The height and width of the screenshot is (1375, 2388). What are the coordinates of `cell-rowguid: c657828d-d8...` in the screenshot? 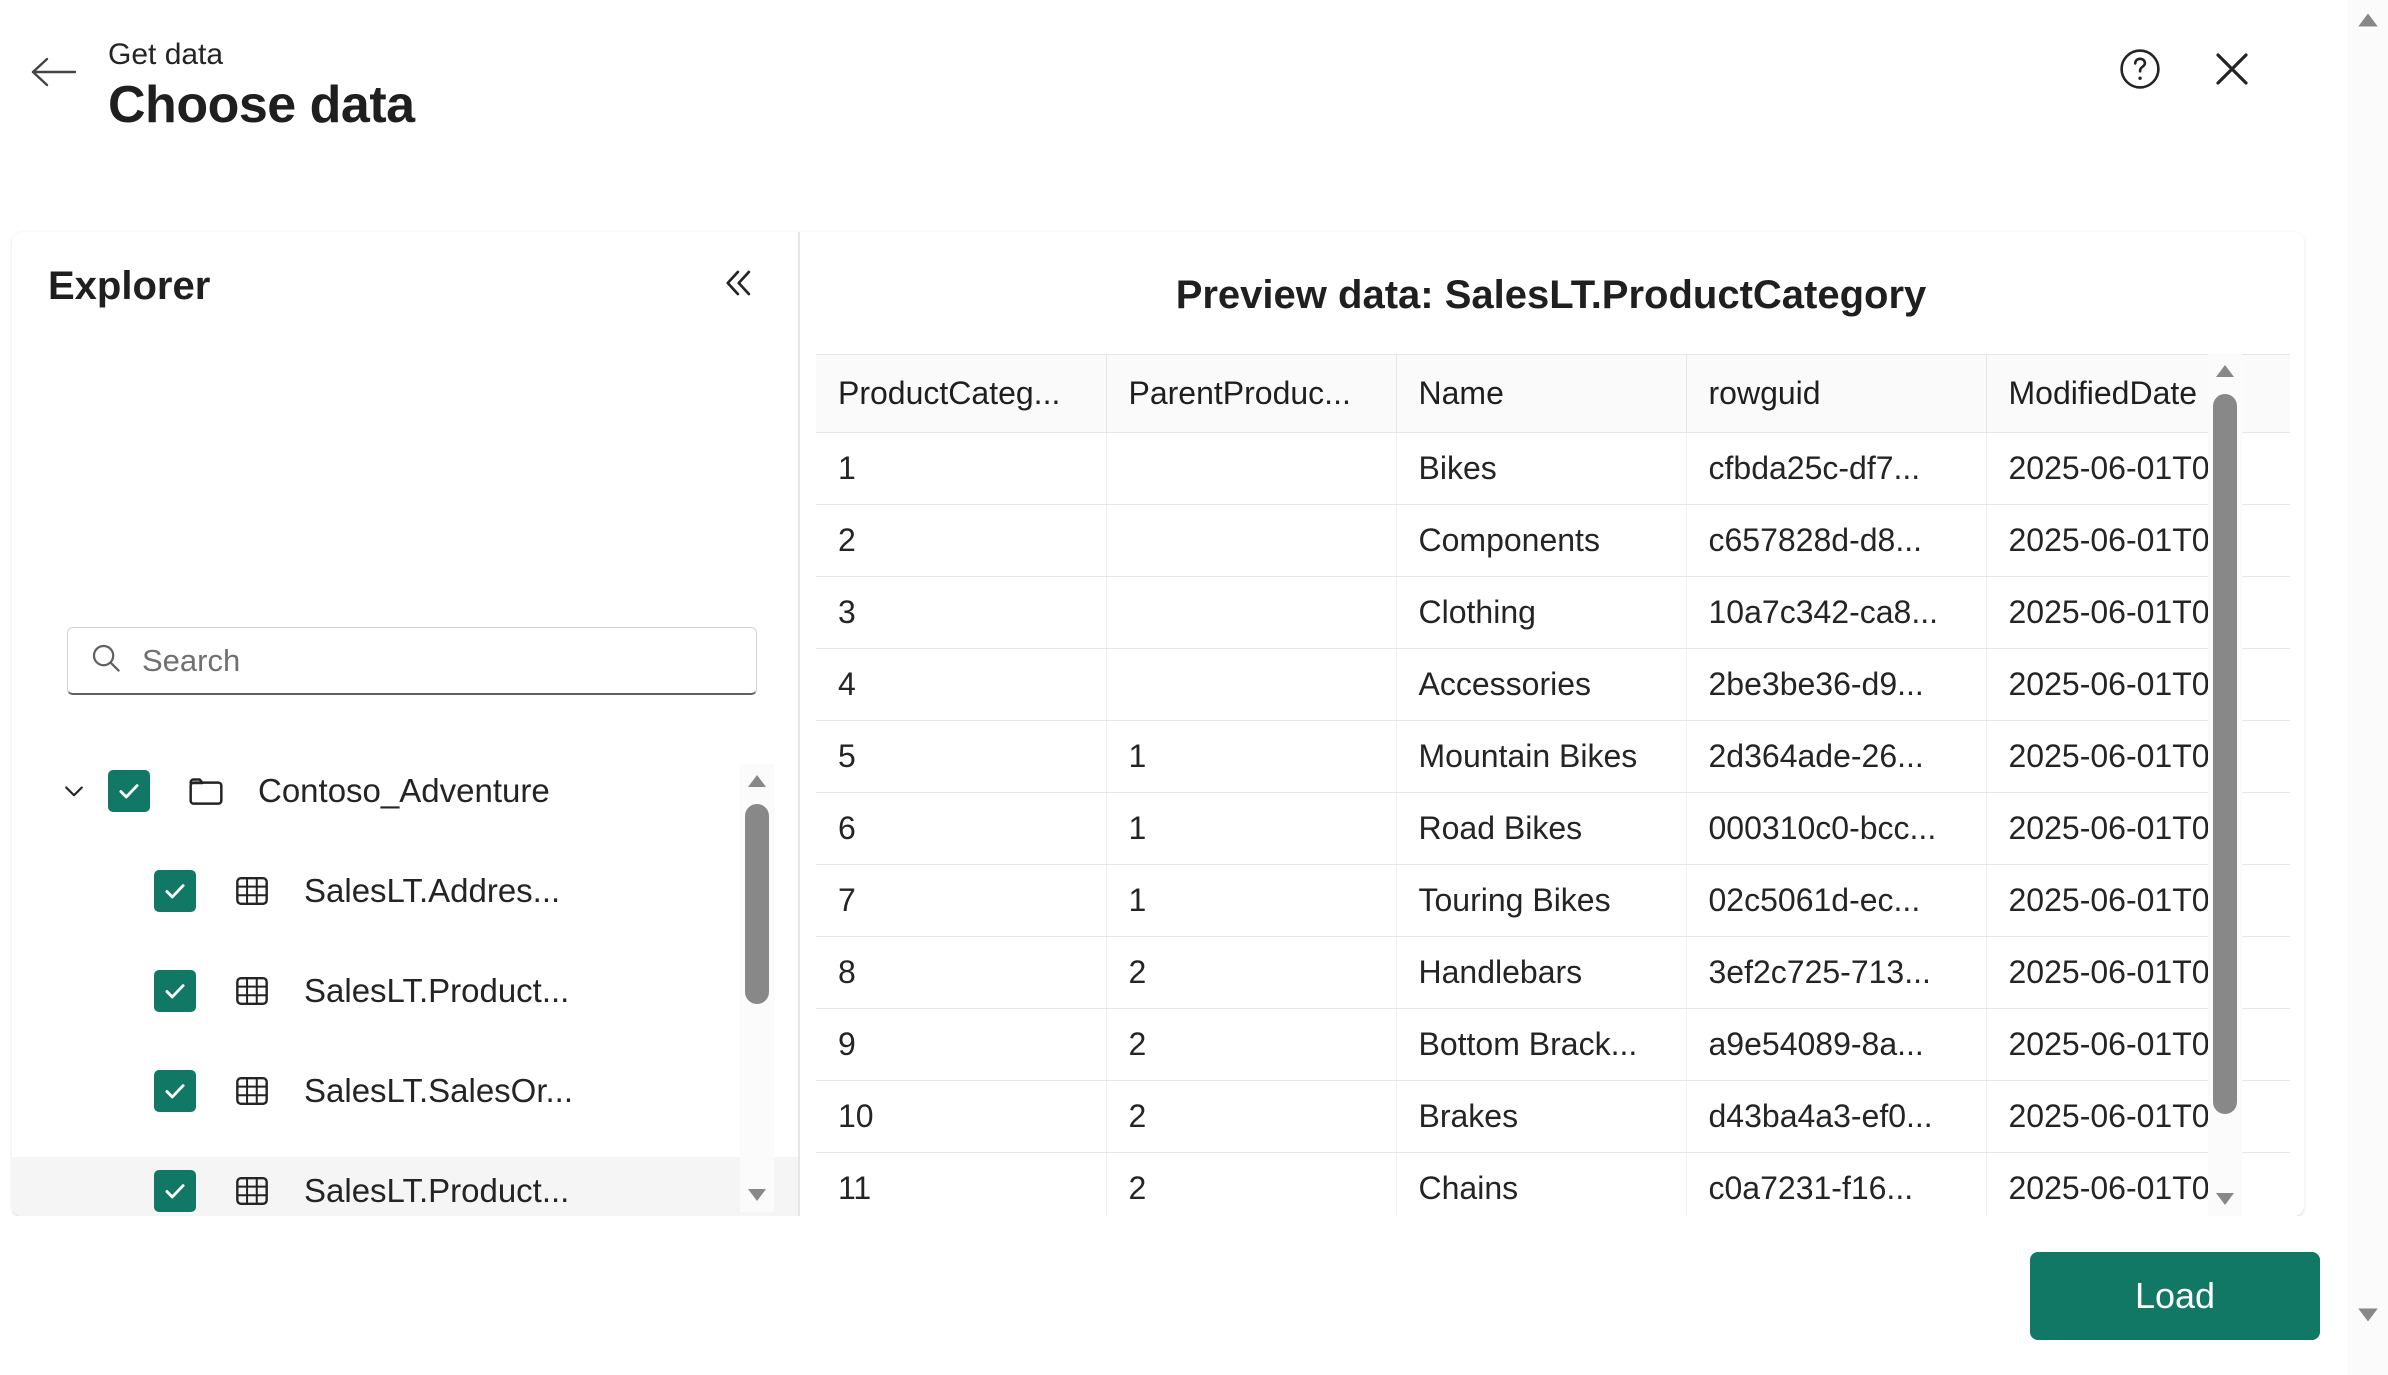 It's located at (1836, 540).